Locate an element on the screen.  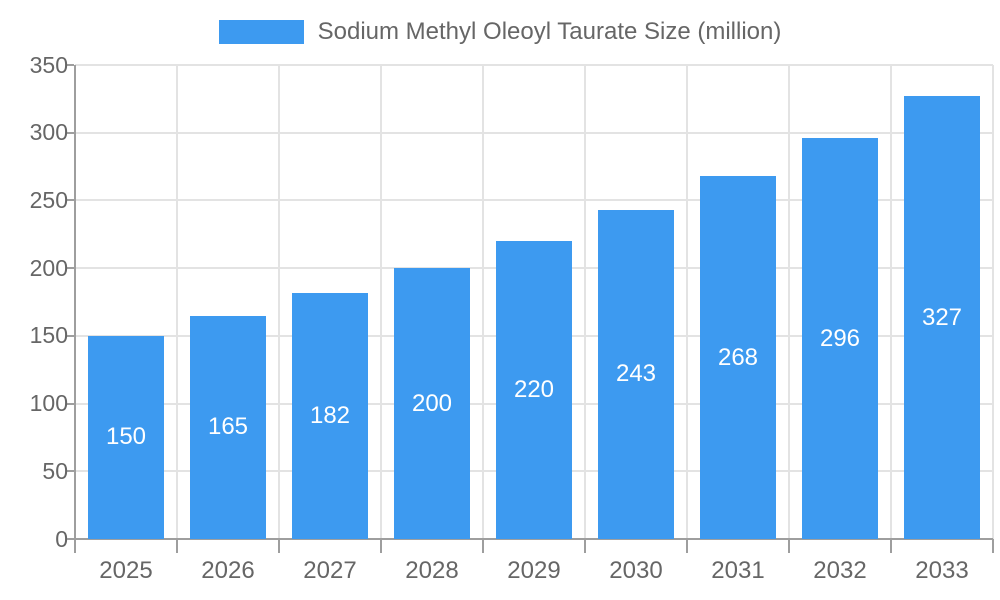
bar-value-label: 150 is located at coordinates (126, 437).